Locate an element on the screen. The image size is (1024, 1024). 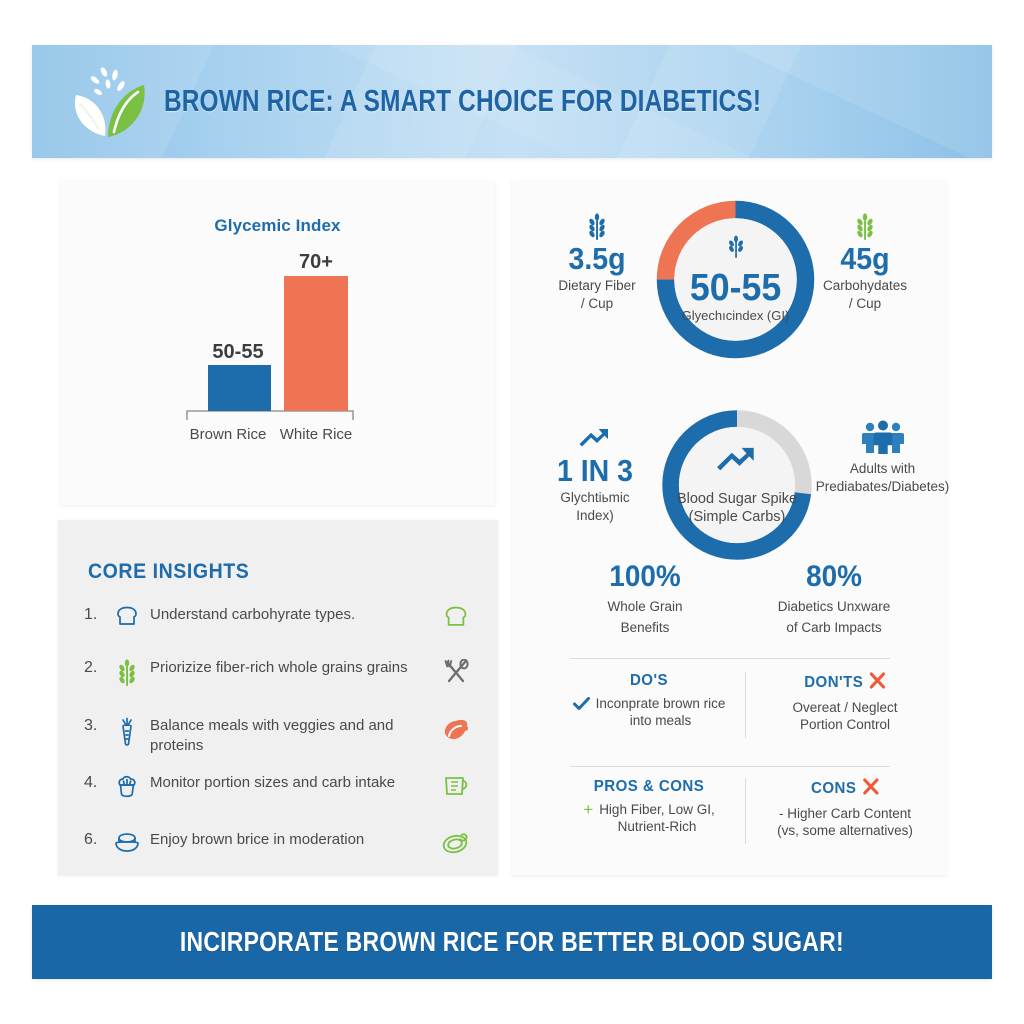
insight-item-1: 1. Understand carbohyrate types. is located at coordinates (280, 616).